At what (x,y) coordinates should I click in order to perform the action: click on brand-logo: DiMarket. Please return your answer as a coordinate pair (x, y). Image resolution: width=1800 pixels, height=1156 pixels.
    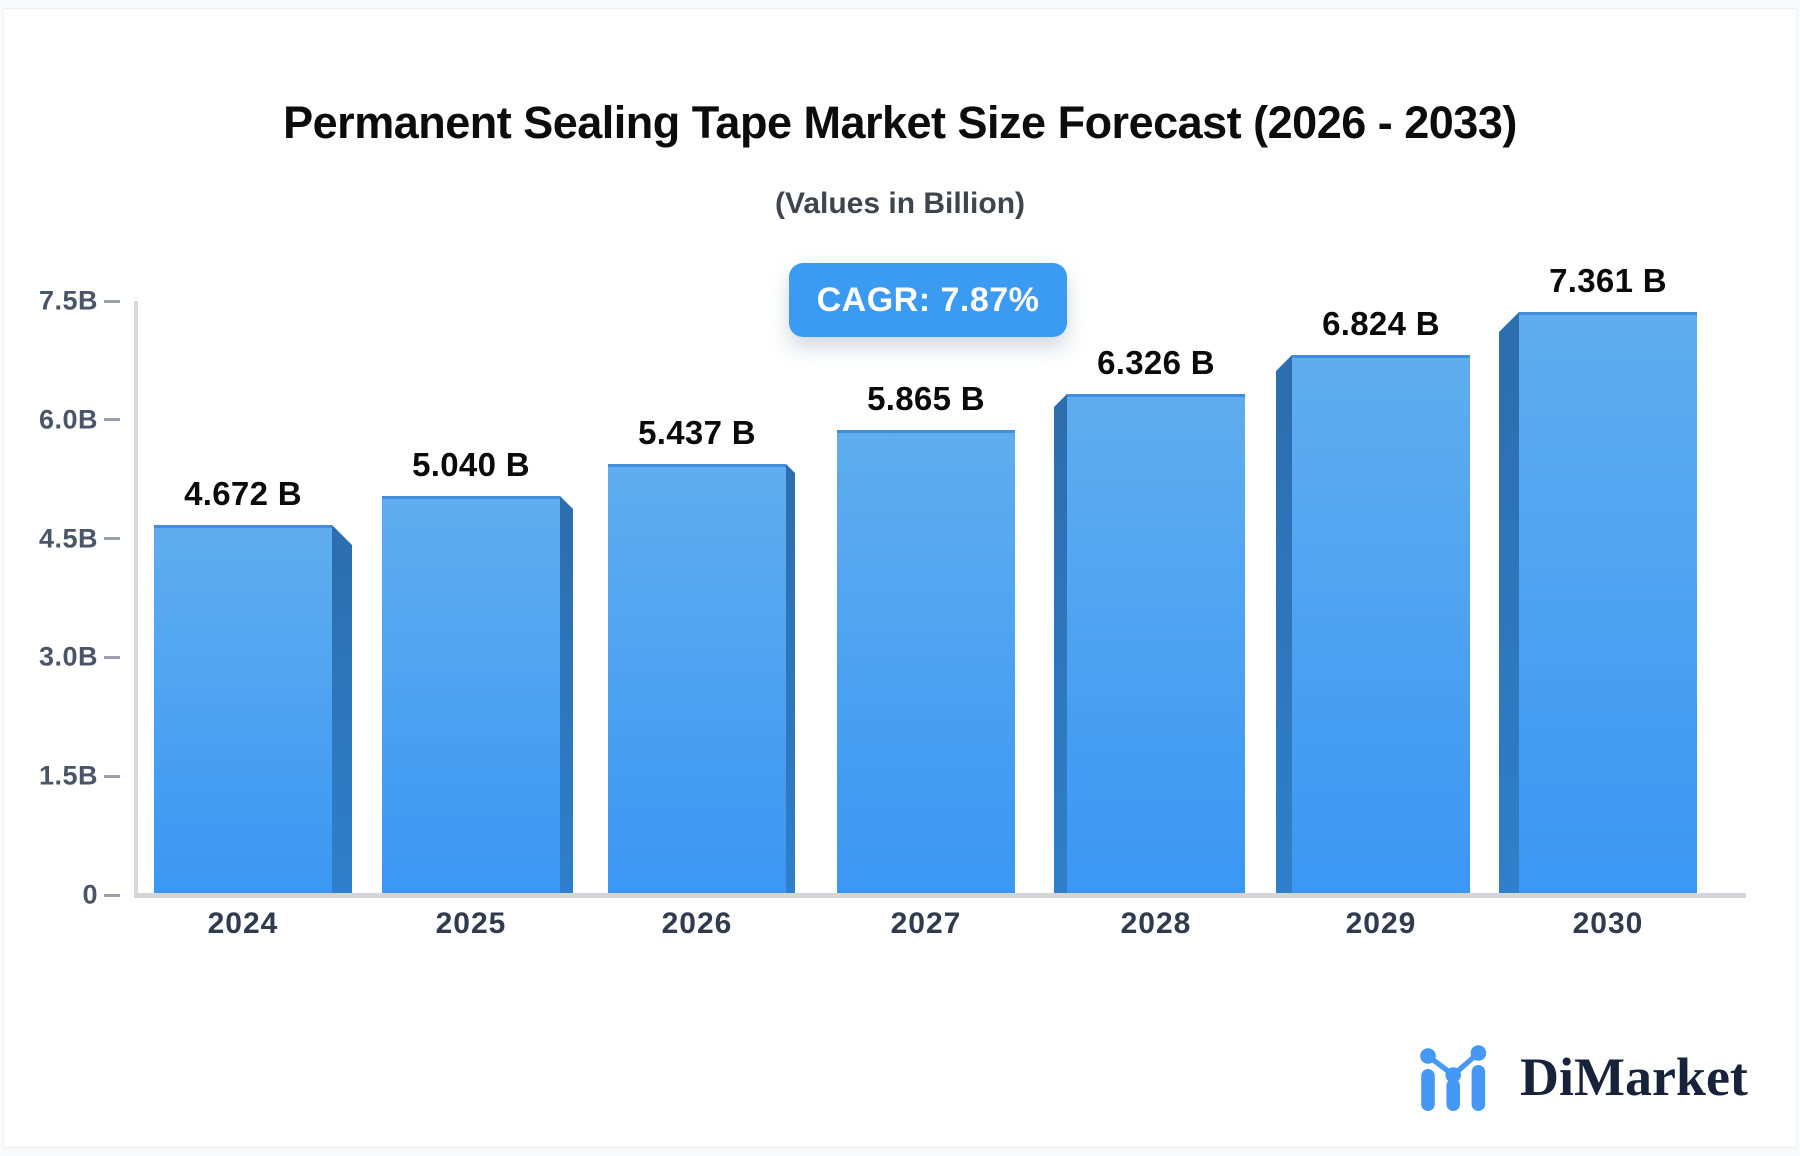
    Looking at the image, I should click on (1584, 1077).